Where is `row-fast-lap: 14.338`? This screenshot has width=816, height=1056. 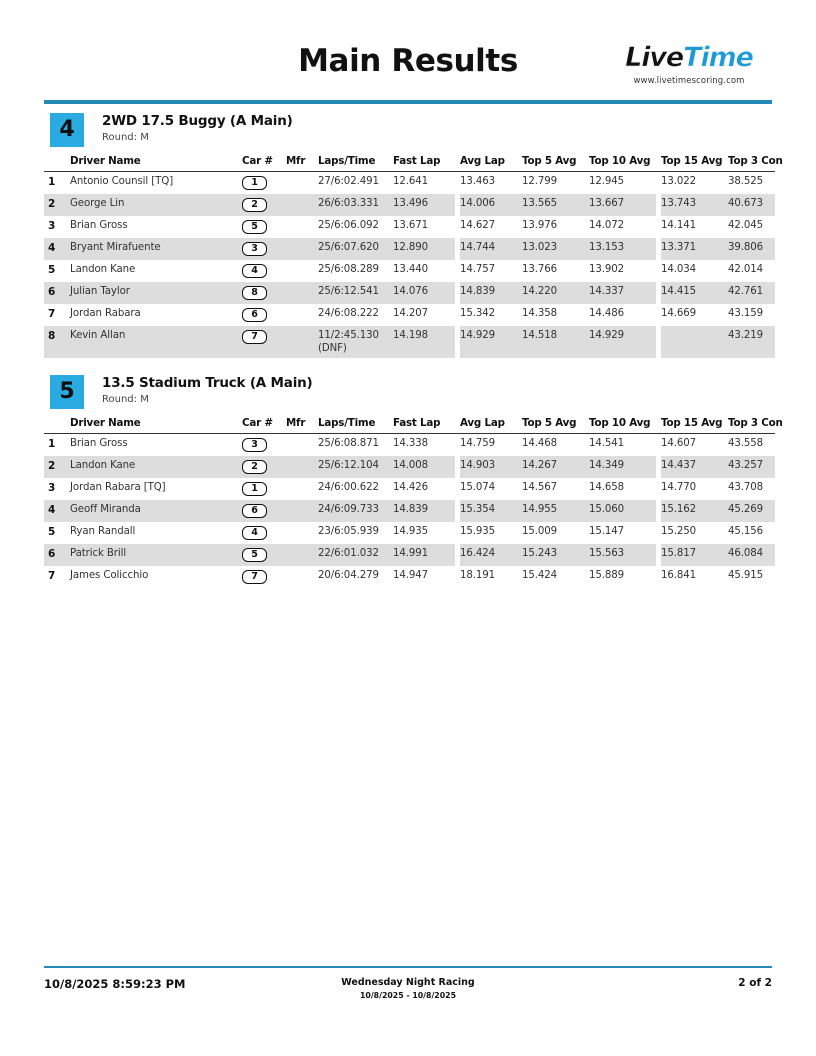 row-fast-lap: 14.338 is located at coordinates (424, 444).